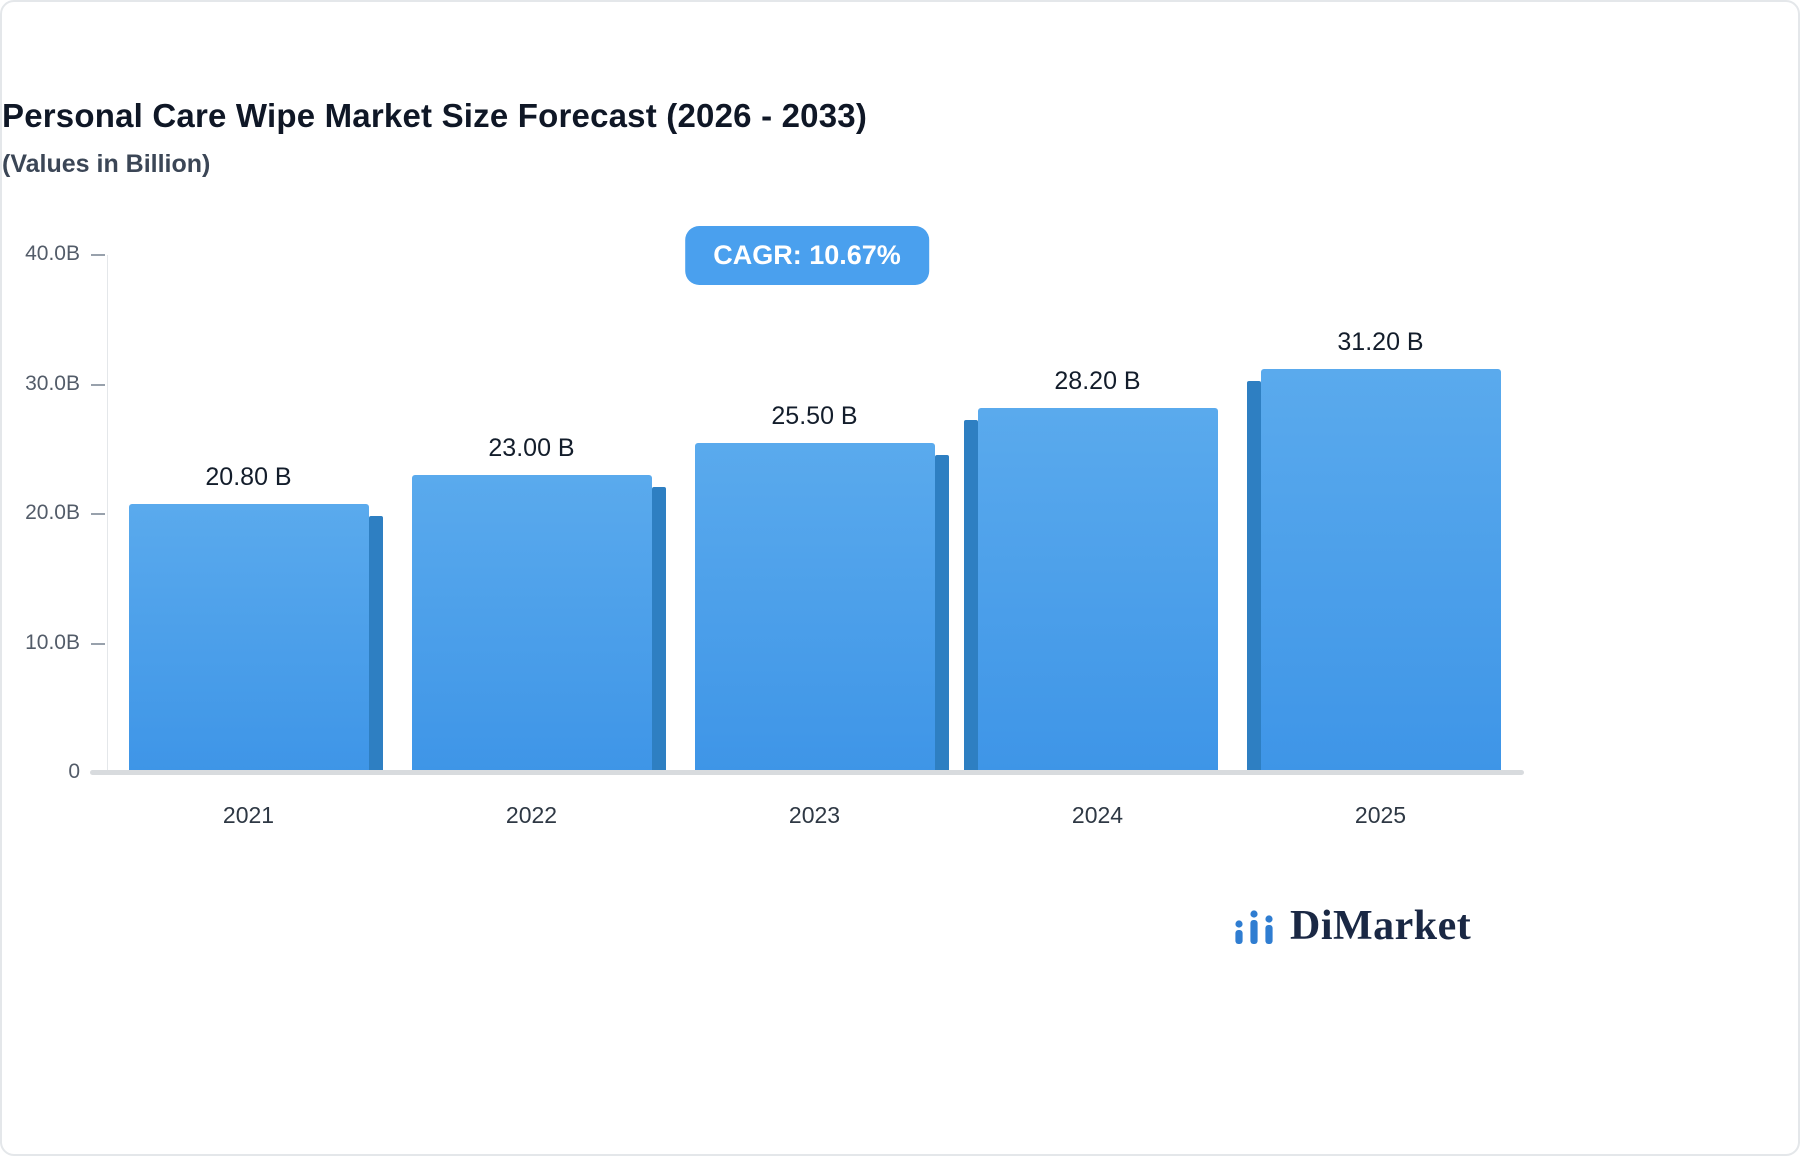  I want to click on x-axis-label: 2023, so click(814, 815).